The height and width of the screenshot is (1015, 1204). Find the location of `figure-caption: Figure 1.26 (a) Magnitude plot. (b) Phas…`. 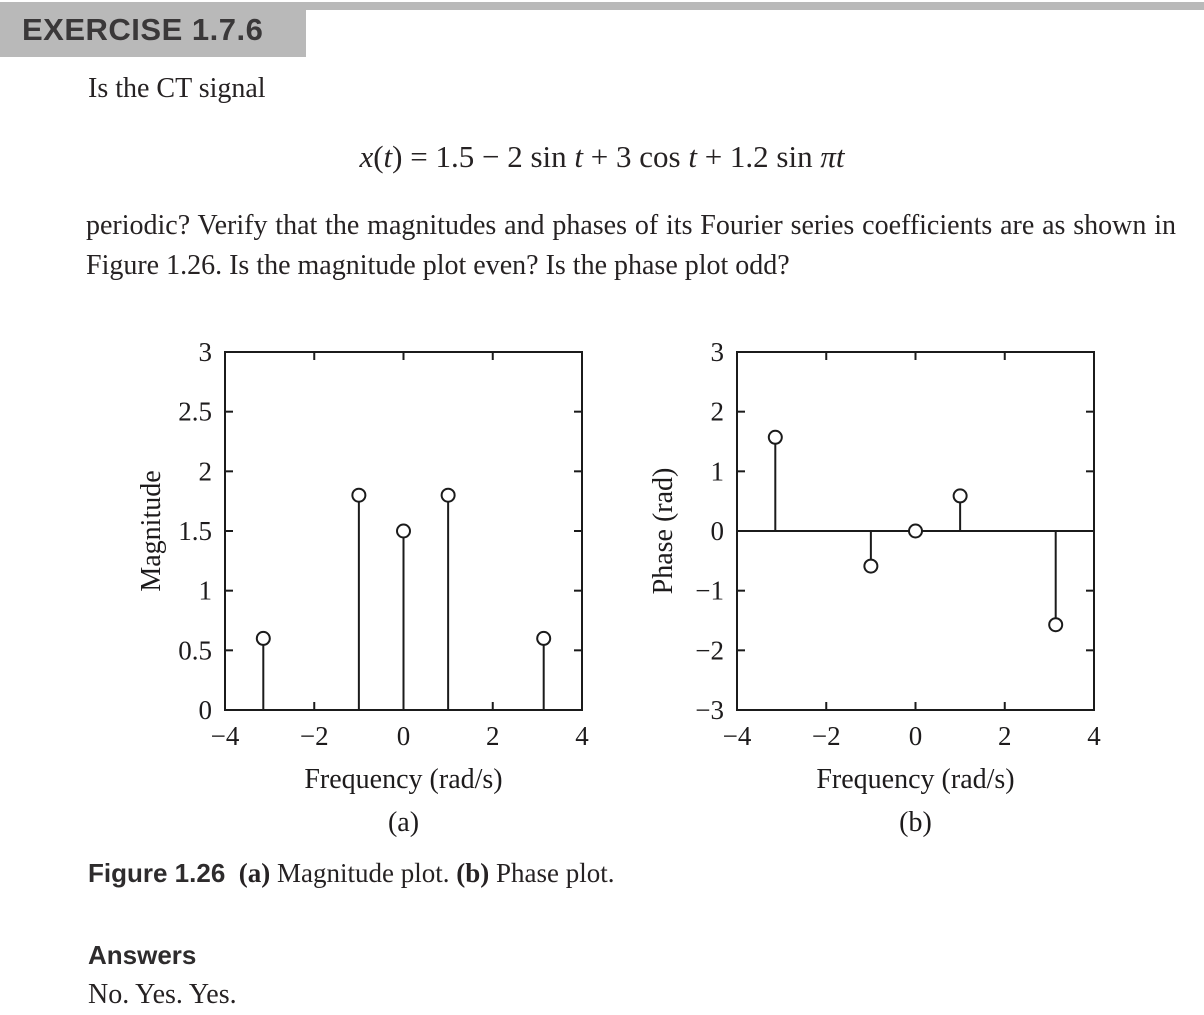

figure-caption: Figure 1.26 (a) Magnitude plot. (b) Phas… is located at coordinates (351, 873).